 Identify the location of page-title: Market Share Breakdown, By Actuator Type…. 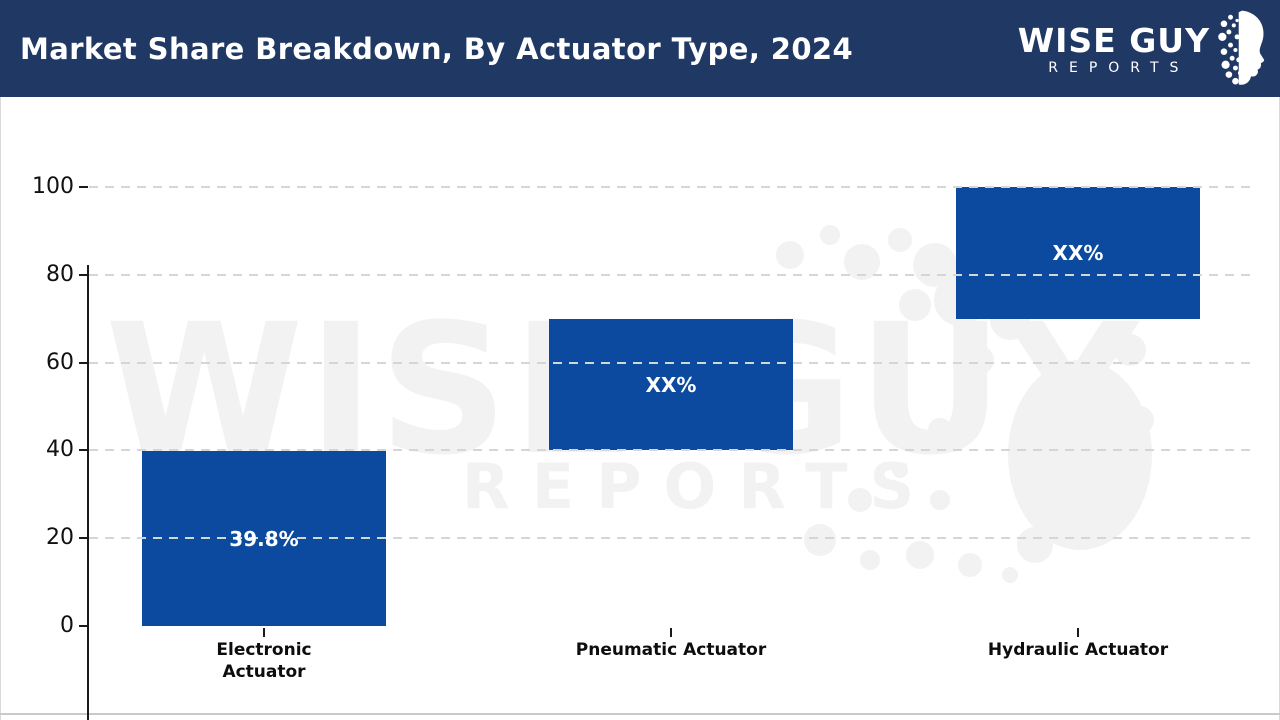
(437, 48).